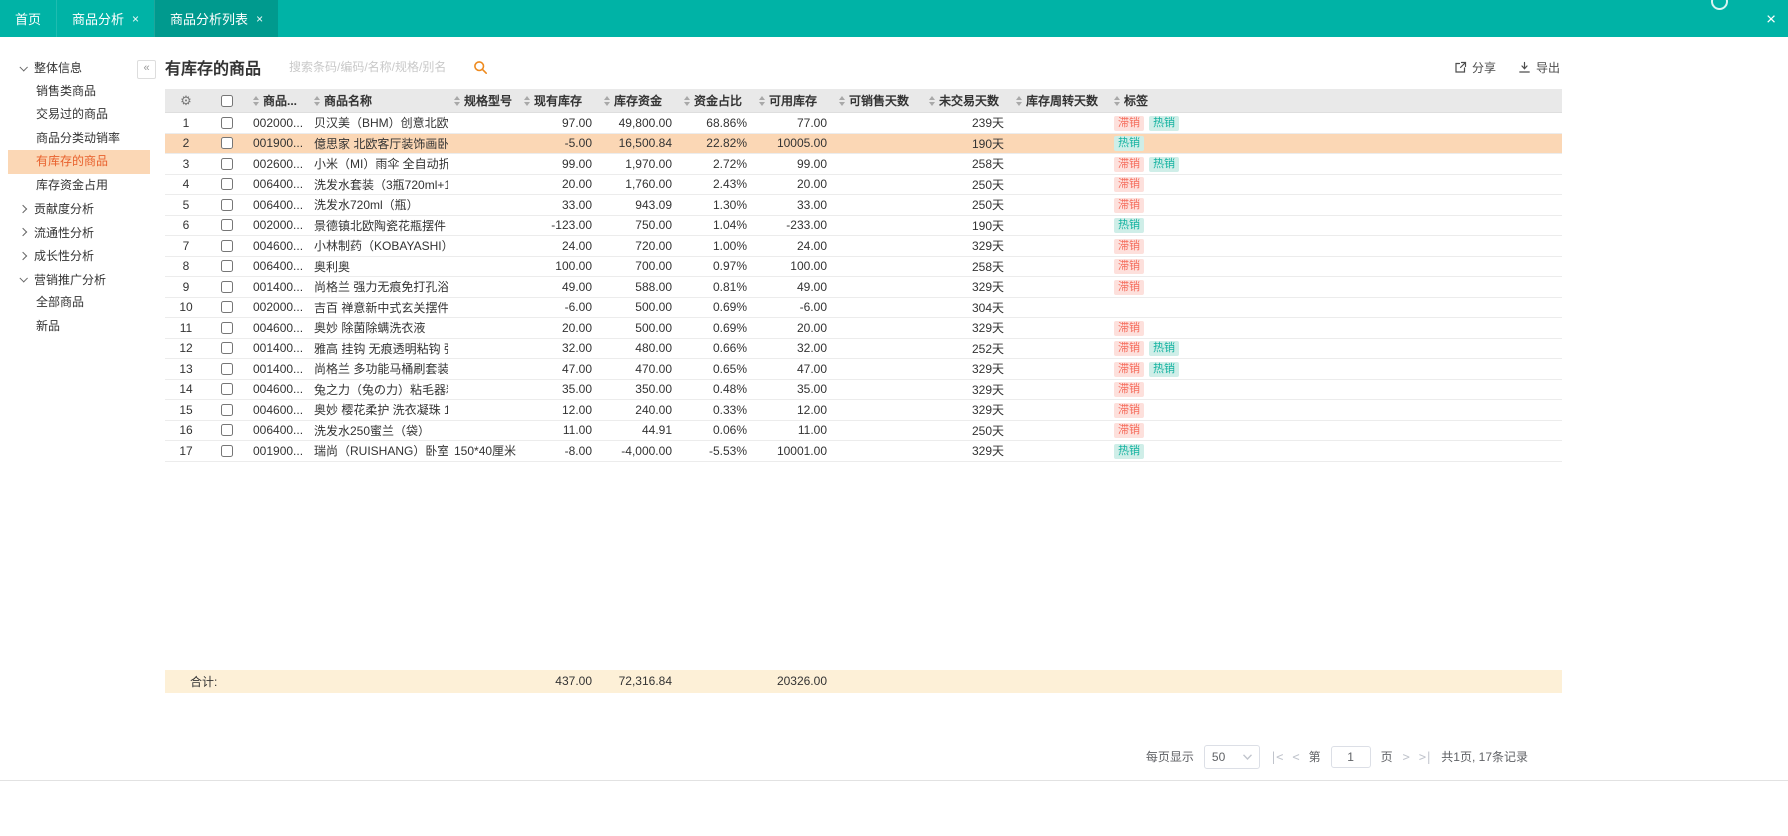  I want to click on tab-label: 商品分析列表, so click(209, 19).